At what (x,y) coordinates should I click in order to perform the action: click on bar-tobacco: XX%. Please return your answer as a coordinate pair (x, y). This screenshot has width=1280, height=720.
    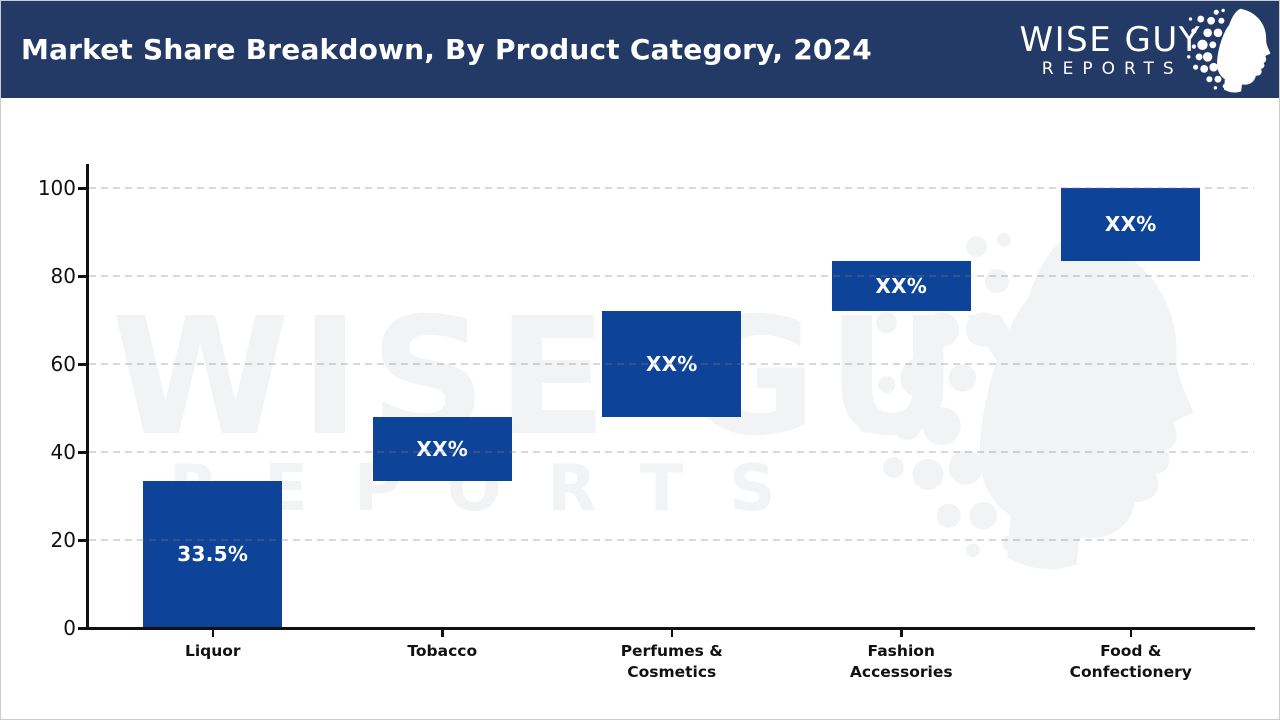
    Looking at the image, I should click on (442, 448).